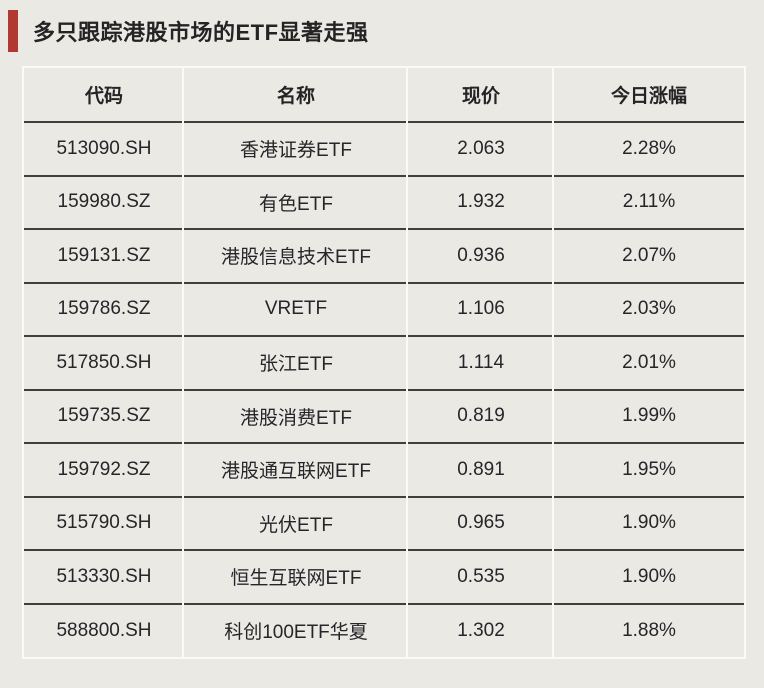 The width and height of the screenshot is (764, 688). What do you see at coordinates (296, 255) in the screenshot?
I see `etf-name: 港股信息技术ETF` at bounding box center [296, 255].